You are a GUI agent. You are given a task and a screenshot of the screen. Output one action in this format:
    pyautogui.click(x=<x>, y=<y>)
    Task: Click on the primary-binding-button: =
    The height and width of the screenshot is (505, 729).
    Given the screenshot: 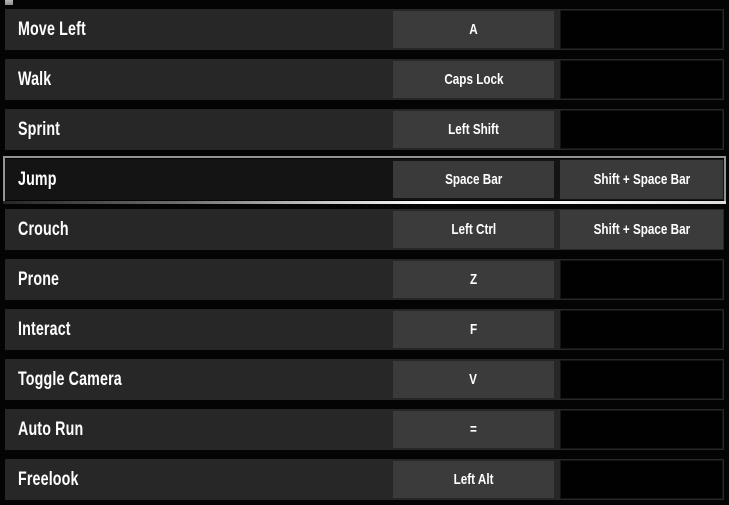 What is the action you would take?
    pyautogui.click(x=473, y=429)
    